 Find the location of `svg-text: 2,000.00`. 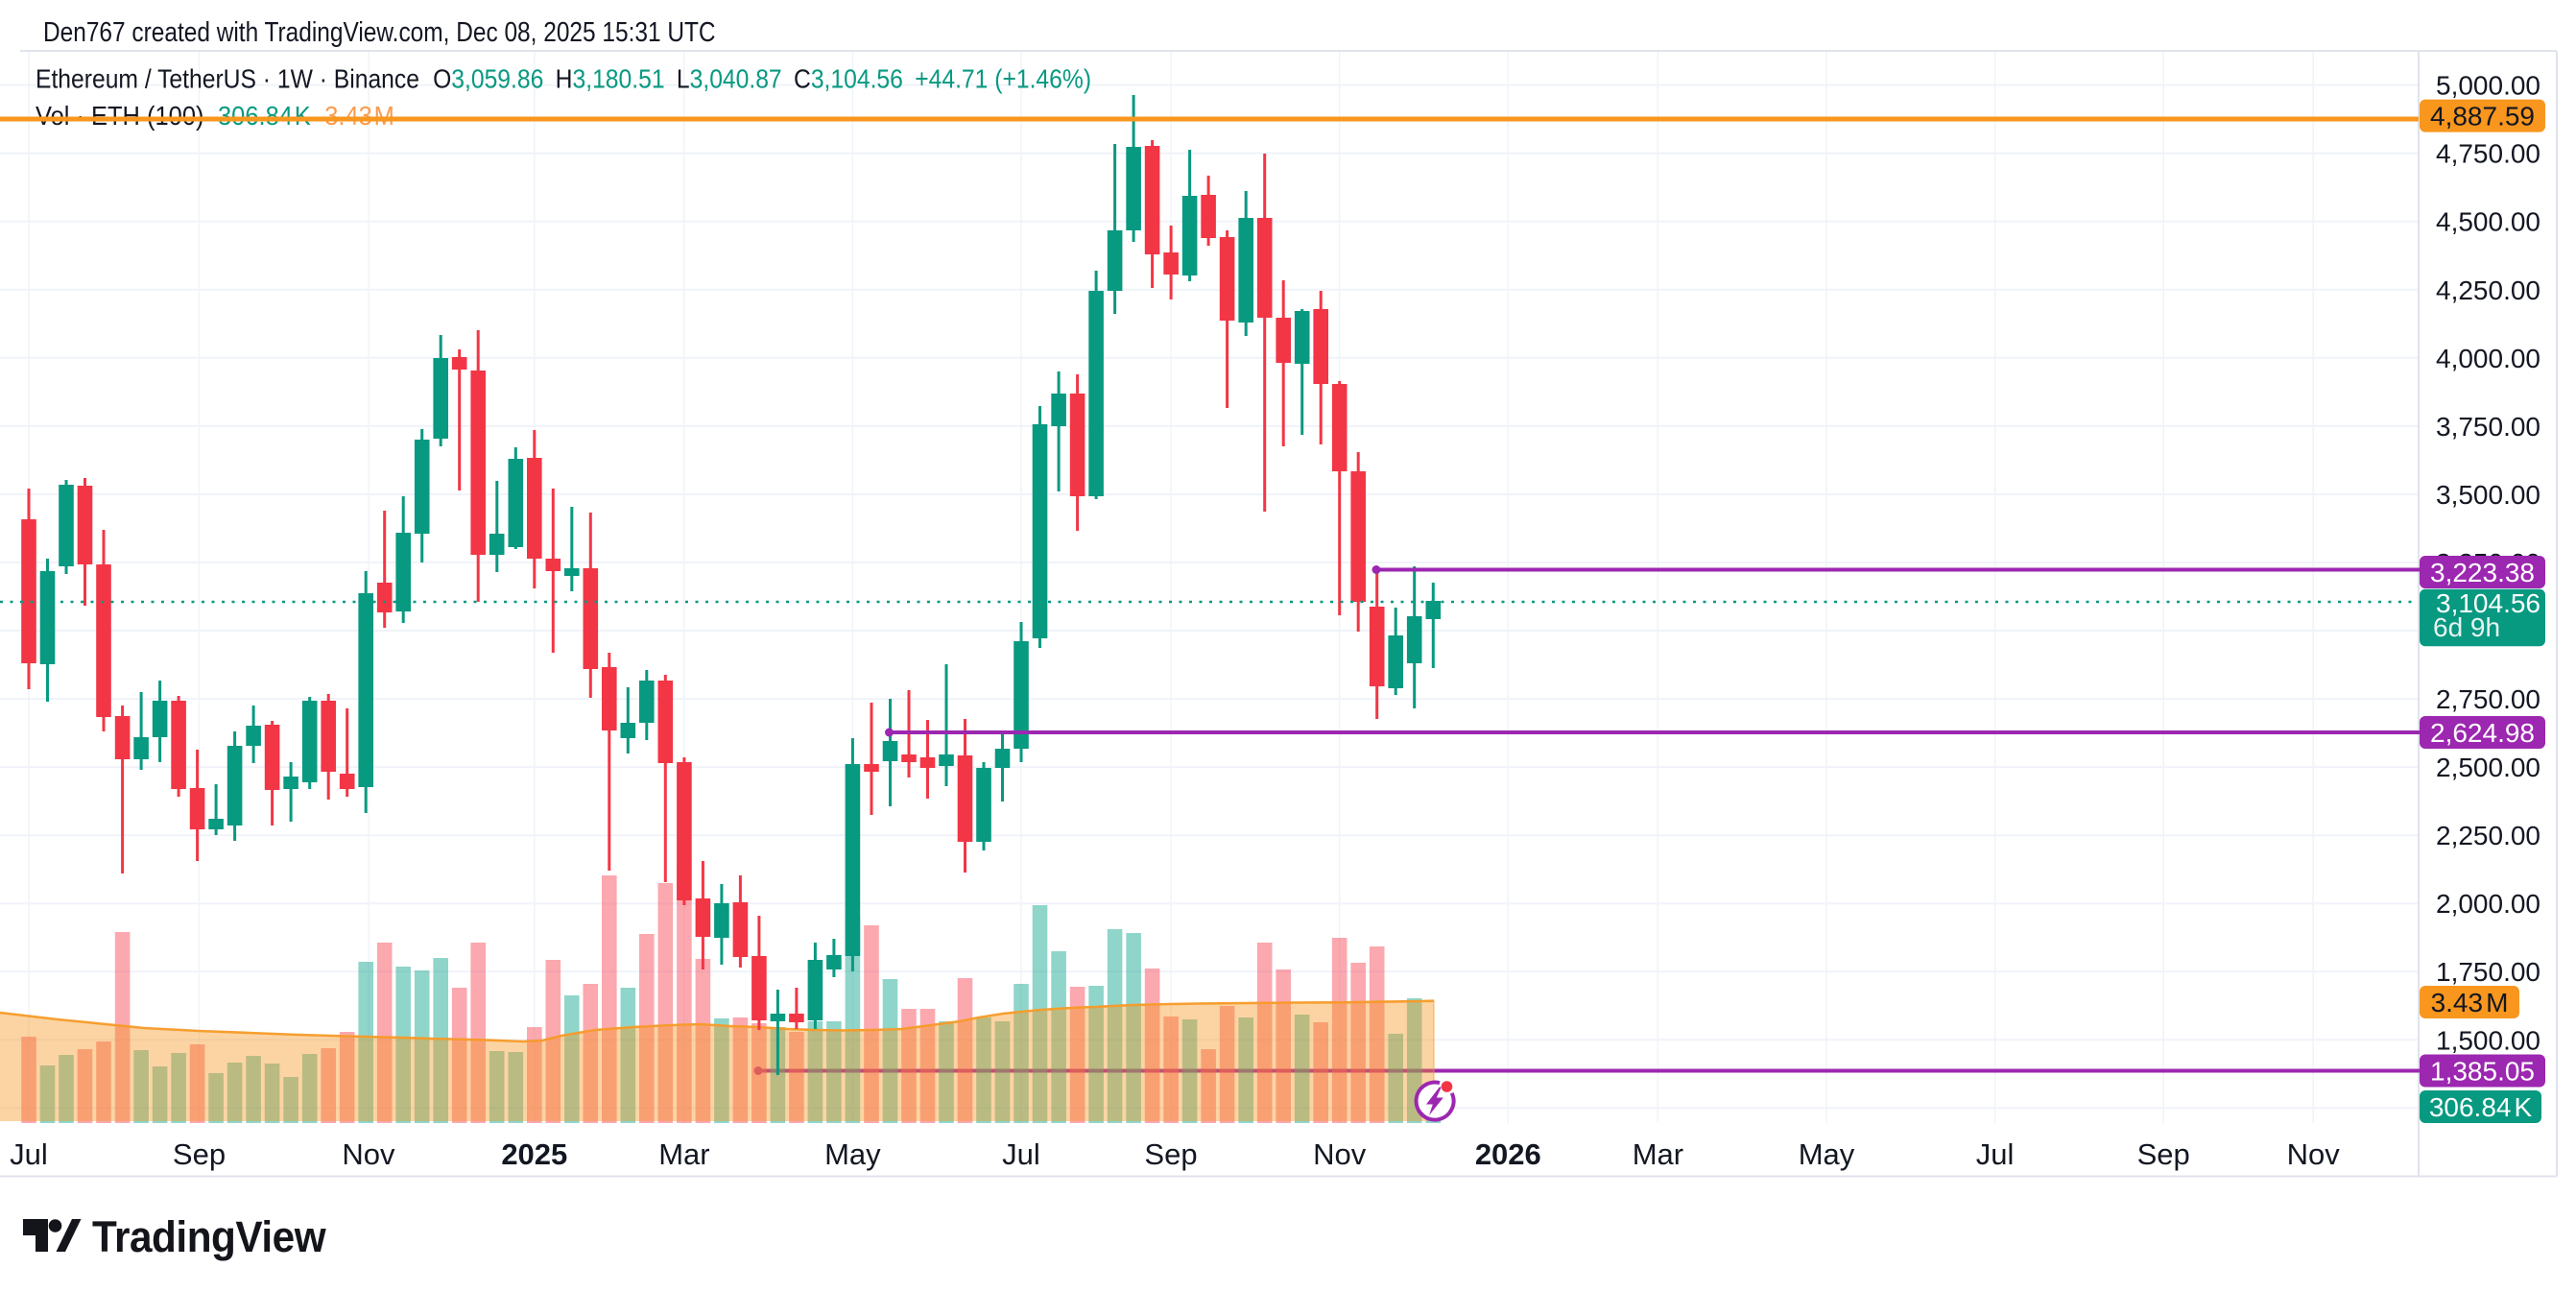

svg-text: 2,000.00 is located at coordinates (2488, 904).